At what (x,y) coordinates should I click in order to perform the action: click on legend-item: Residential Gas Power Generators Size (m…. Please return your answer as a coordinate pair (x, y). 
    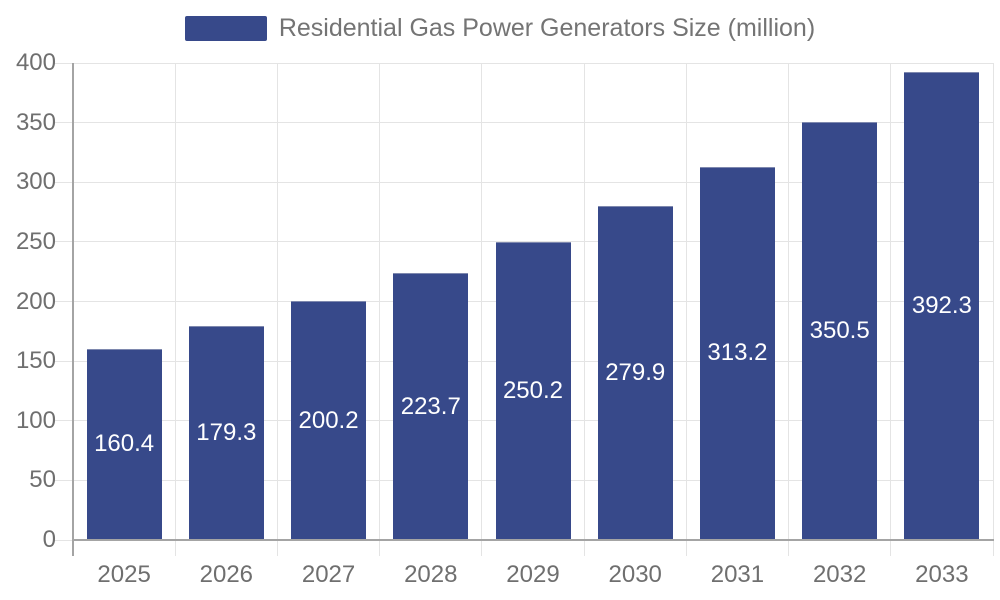
    Looking at the image, I should click on (500, 28).